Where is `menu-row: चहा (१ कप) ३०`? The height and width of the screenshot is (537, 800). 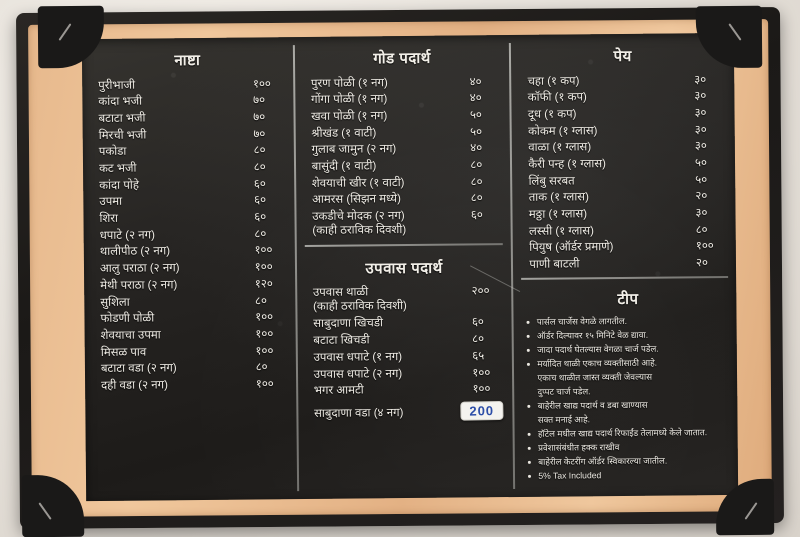 menu-row: चहा (१ कप) ३० is located at coordinates (623, 81).